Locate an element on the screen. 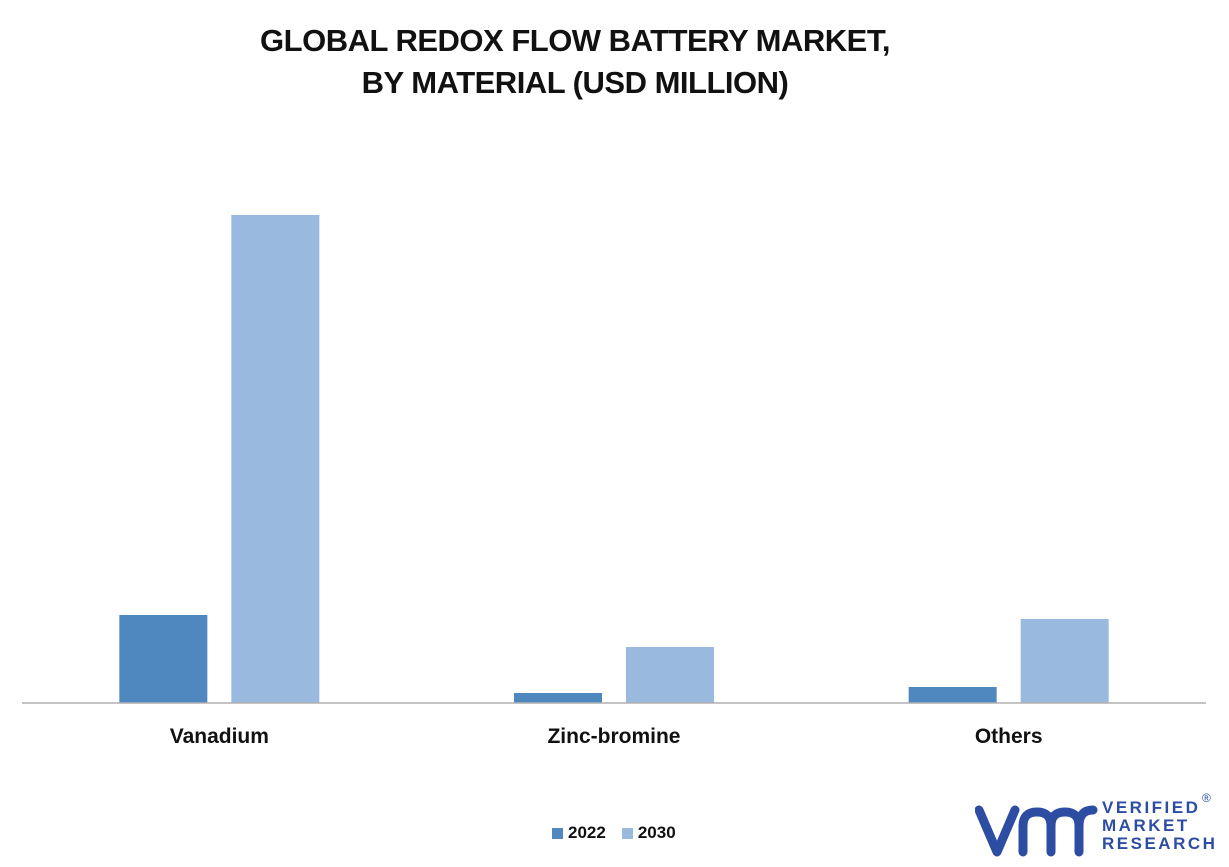 The image size is (1229, 867). logo-line-2: MARKET is located at coordinates (1146, 825).